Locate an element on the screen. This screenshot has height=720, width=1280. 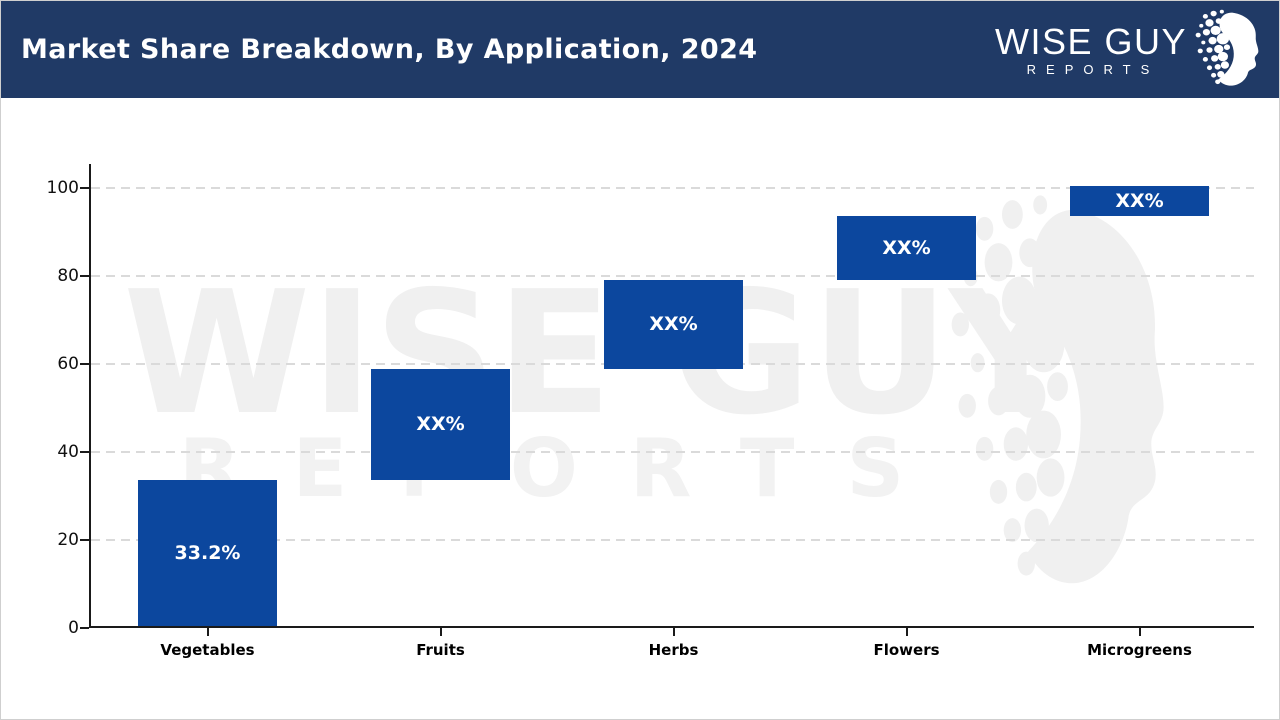
bar-segment-microgreens: XX% is located at coordinates (1139, 201).